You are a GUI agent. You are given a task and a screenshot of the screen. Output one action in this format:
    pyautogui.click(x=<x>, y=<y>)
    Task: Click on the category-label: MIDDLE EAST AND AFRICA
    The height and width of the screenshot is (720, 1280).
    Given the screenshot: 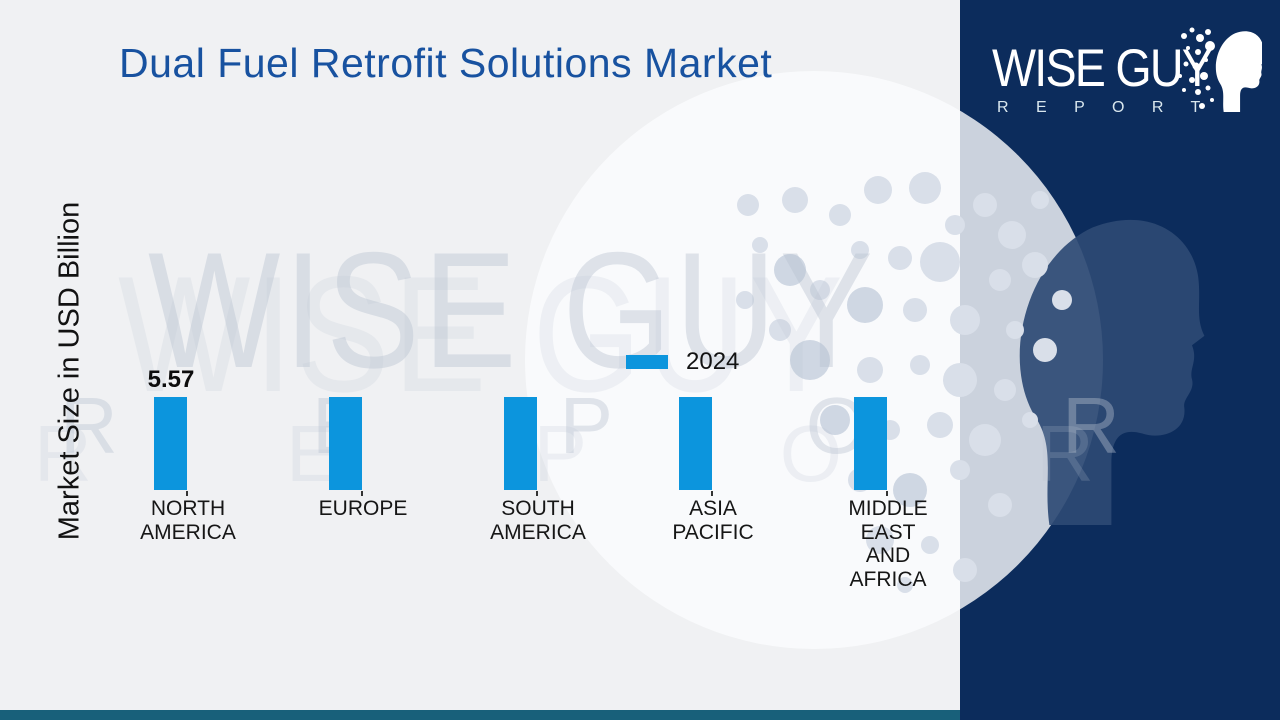 What is the action you would take?
    pyautogui.click(x=888, y=544)
    